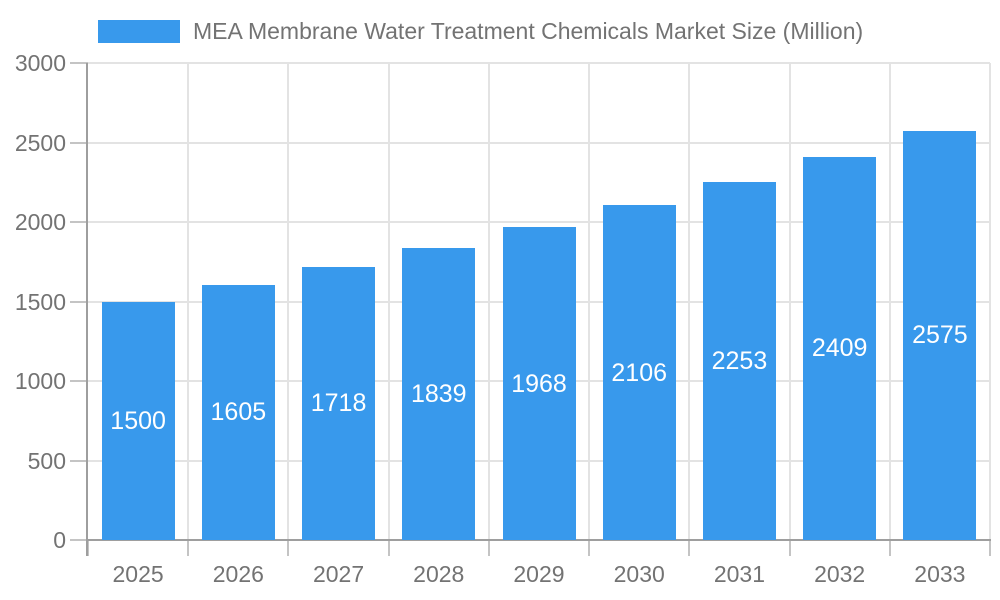 The height and width of the screenshot is (600, 1000). I want to click on y-axis-line, so click(87, 309).